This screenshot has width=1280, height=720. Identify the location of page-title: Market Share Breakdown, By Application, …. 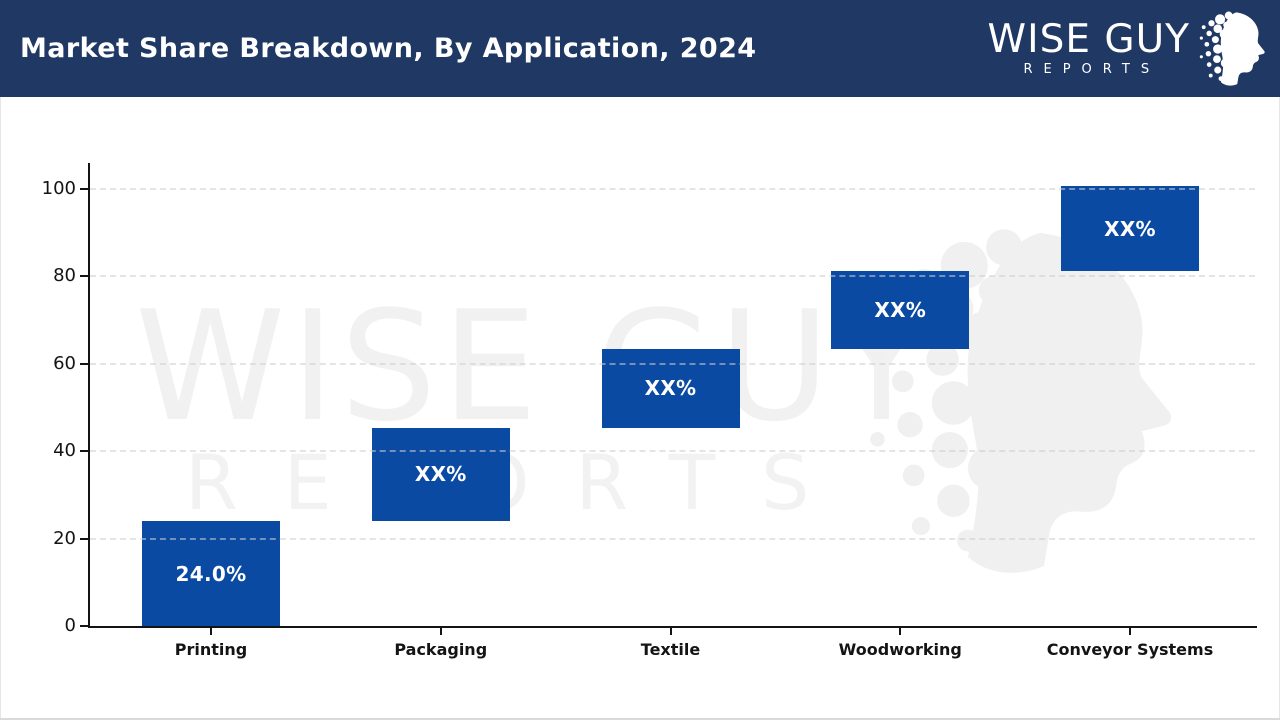
(388, 48).